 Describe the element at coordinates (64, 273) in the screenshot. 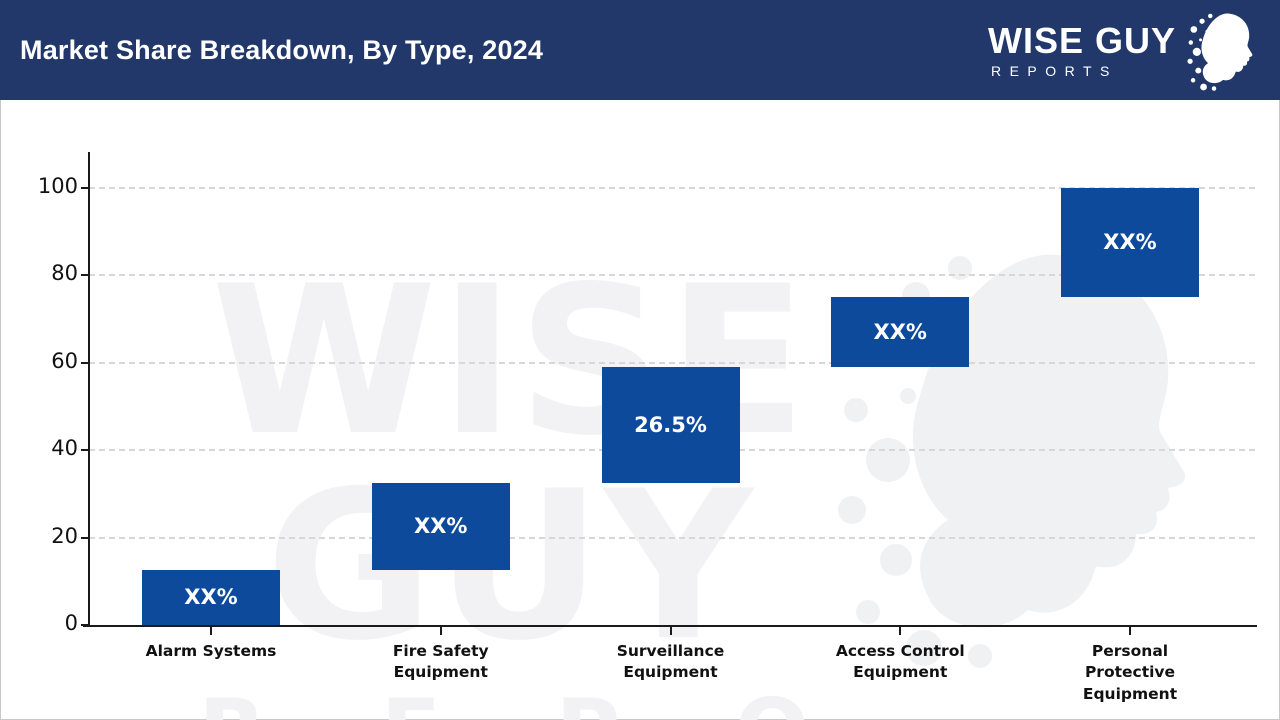

I see `y-tick-label-80: 80` at that location.